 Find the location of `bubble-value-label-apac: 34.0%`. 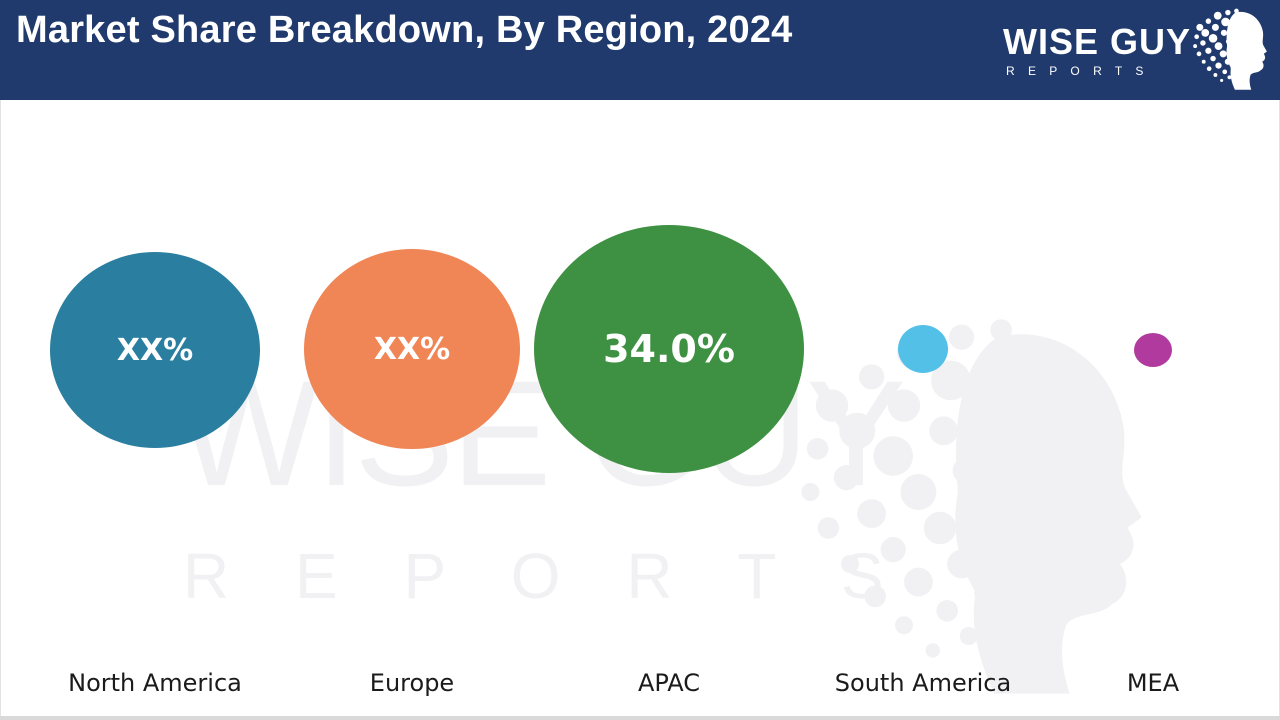

bubble-value-label-apac: 34.0% is located at coordinates (669, 349).